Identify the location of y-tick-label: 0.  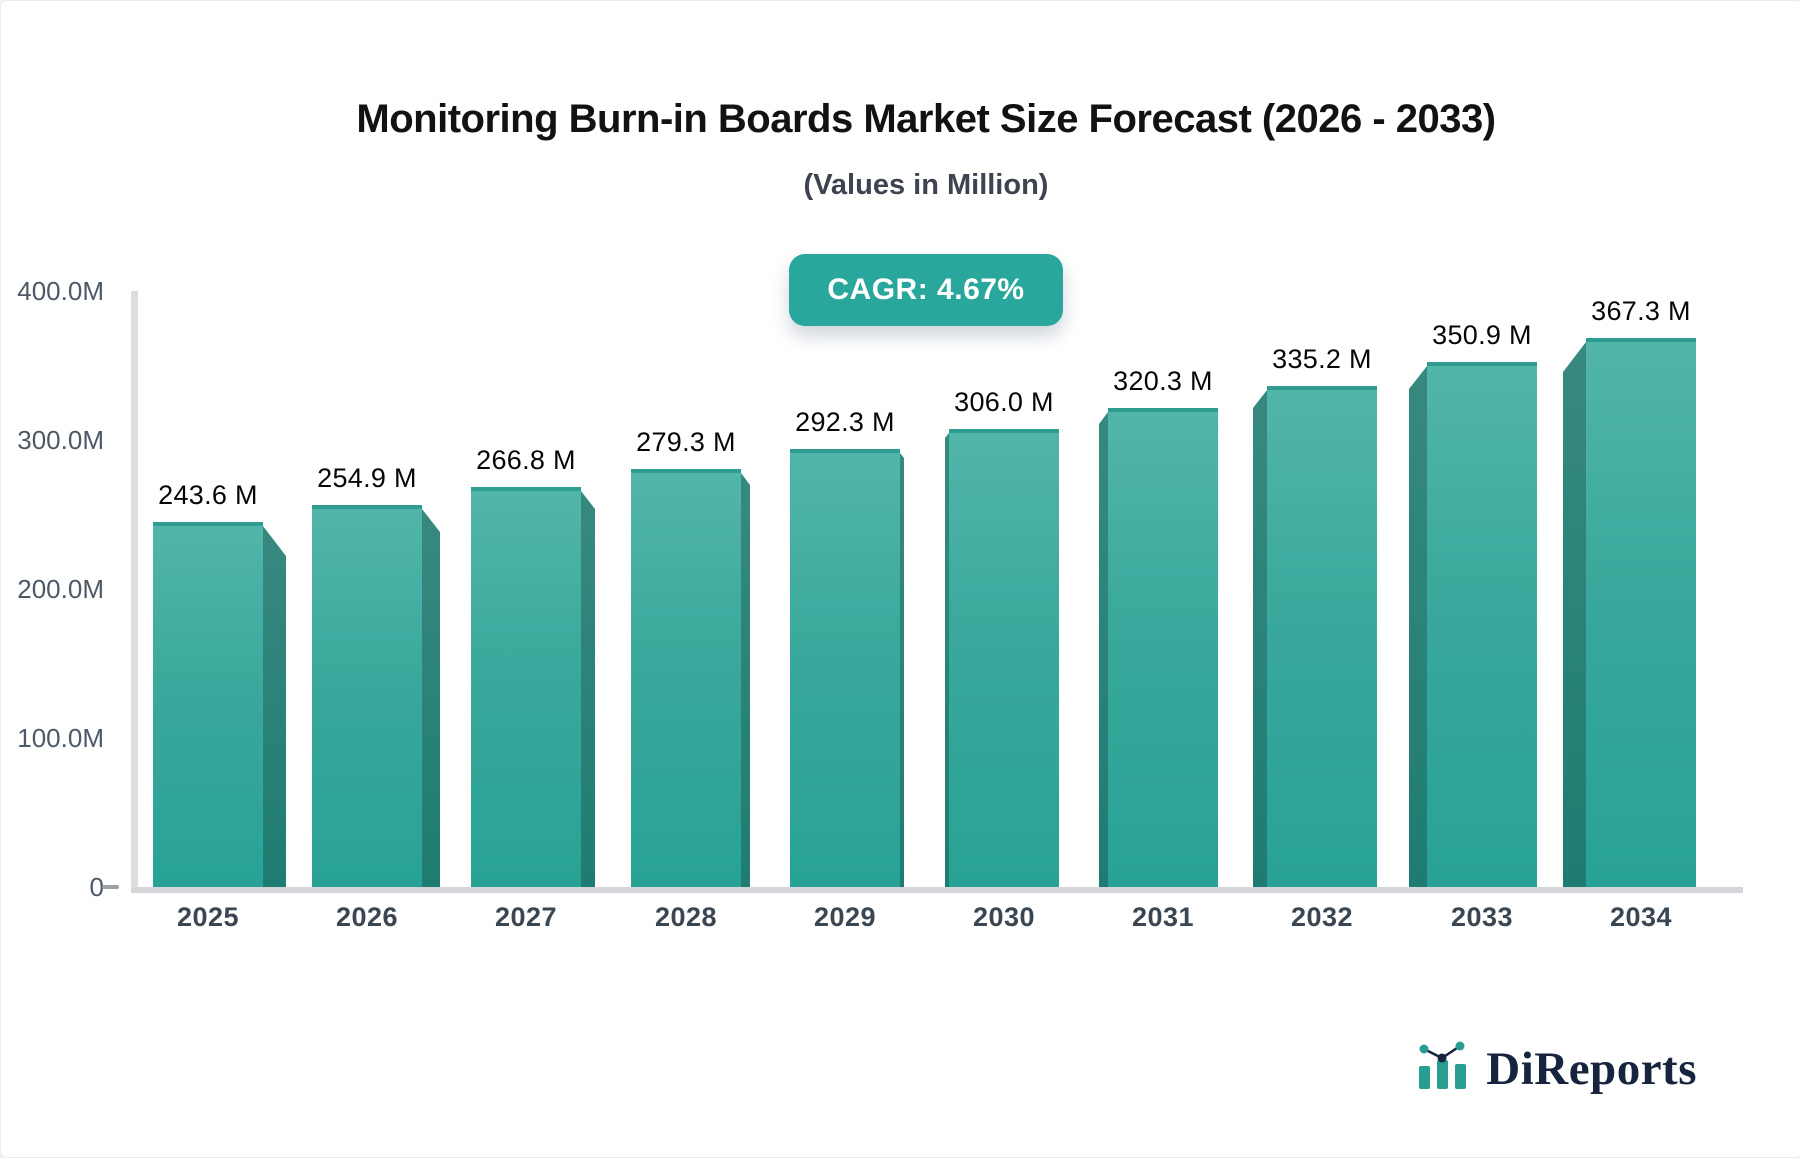
(96, 887).